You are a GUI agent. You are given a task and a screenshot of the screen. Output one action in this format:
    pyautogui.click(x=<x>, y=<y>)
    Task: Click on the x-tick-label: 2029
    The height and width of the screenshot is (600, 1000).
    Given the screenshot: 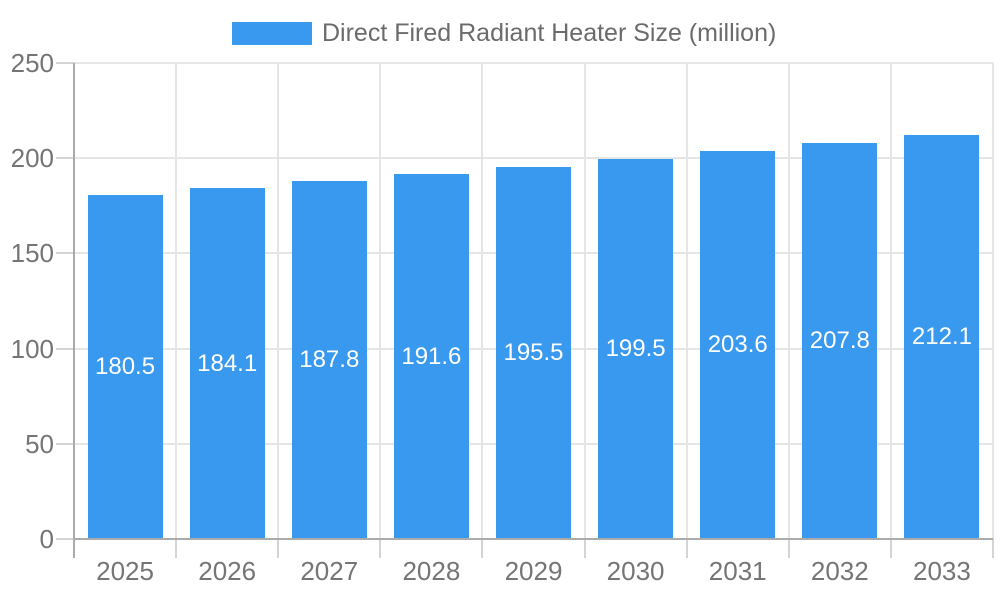 What is the action you would take?
    pyautogui.click(x=533, y=571)
    